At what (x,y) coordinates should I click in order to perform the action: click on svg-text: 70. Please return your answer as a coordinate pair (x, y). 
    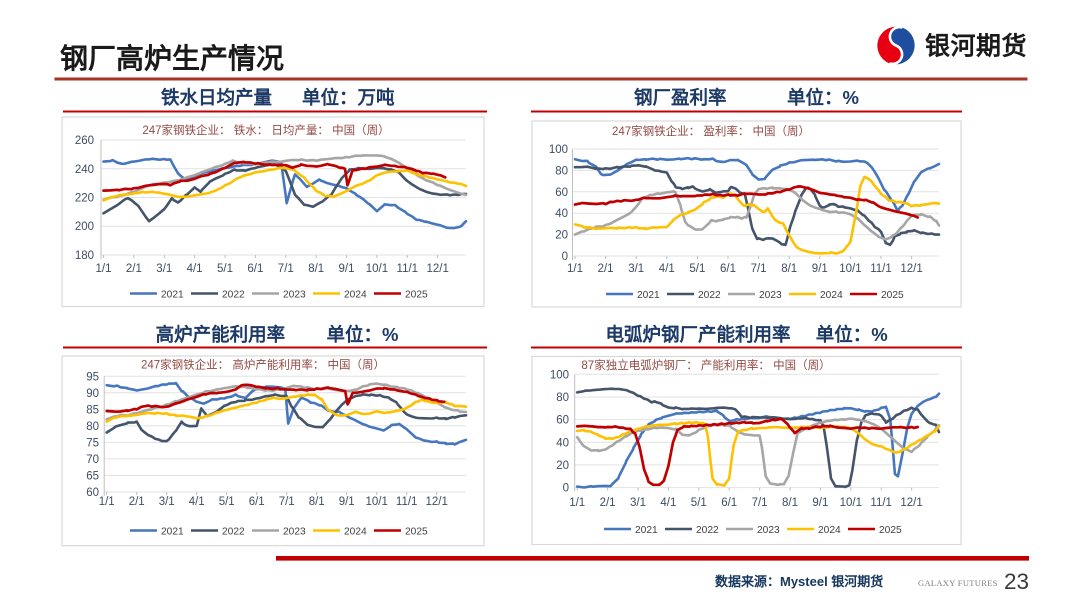
    Looking at the image, I should click on (92, 460).